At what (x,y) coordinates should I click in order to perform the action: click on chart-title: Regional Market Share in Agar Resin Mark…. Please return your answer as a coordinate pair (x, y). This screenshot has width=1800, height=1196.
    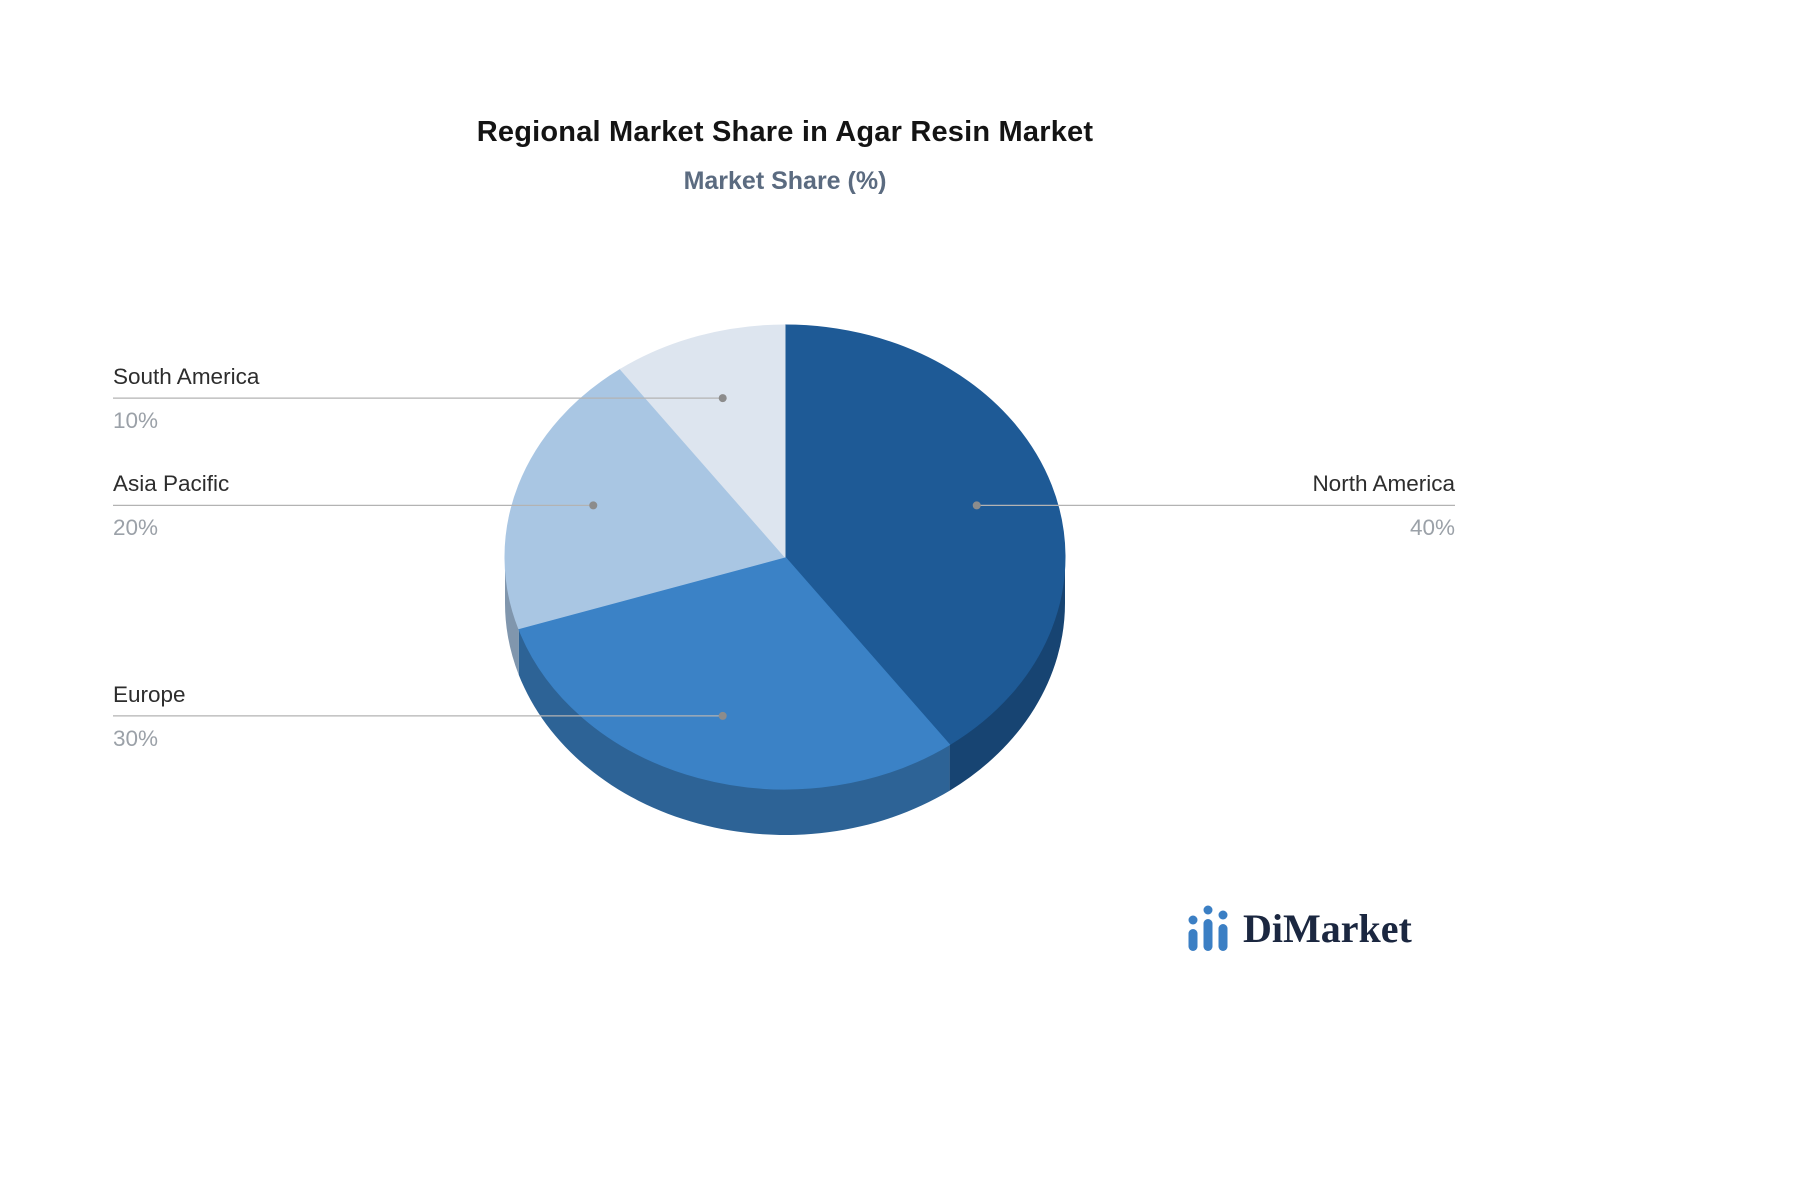
    Looking at the image, I should click on (785, 132).